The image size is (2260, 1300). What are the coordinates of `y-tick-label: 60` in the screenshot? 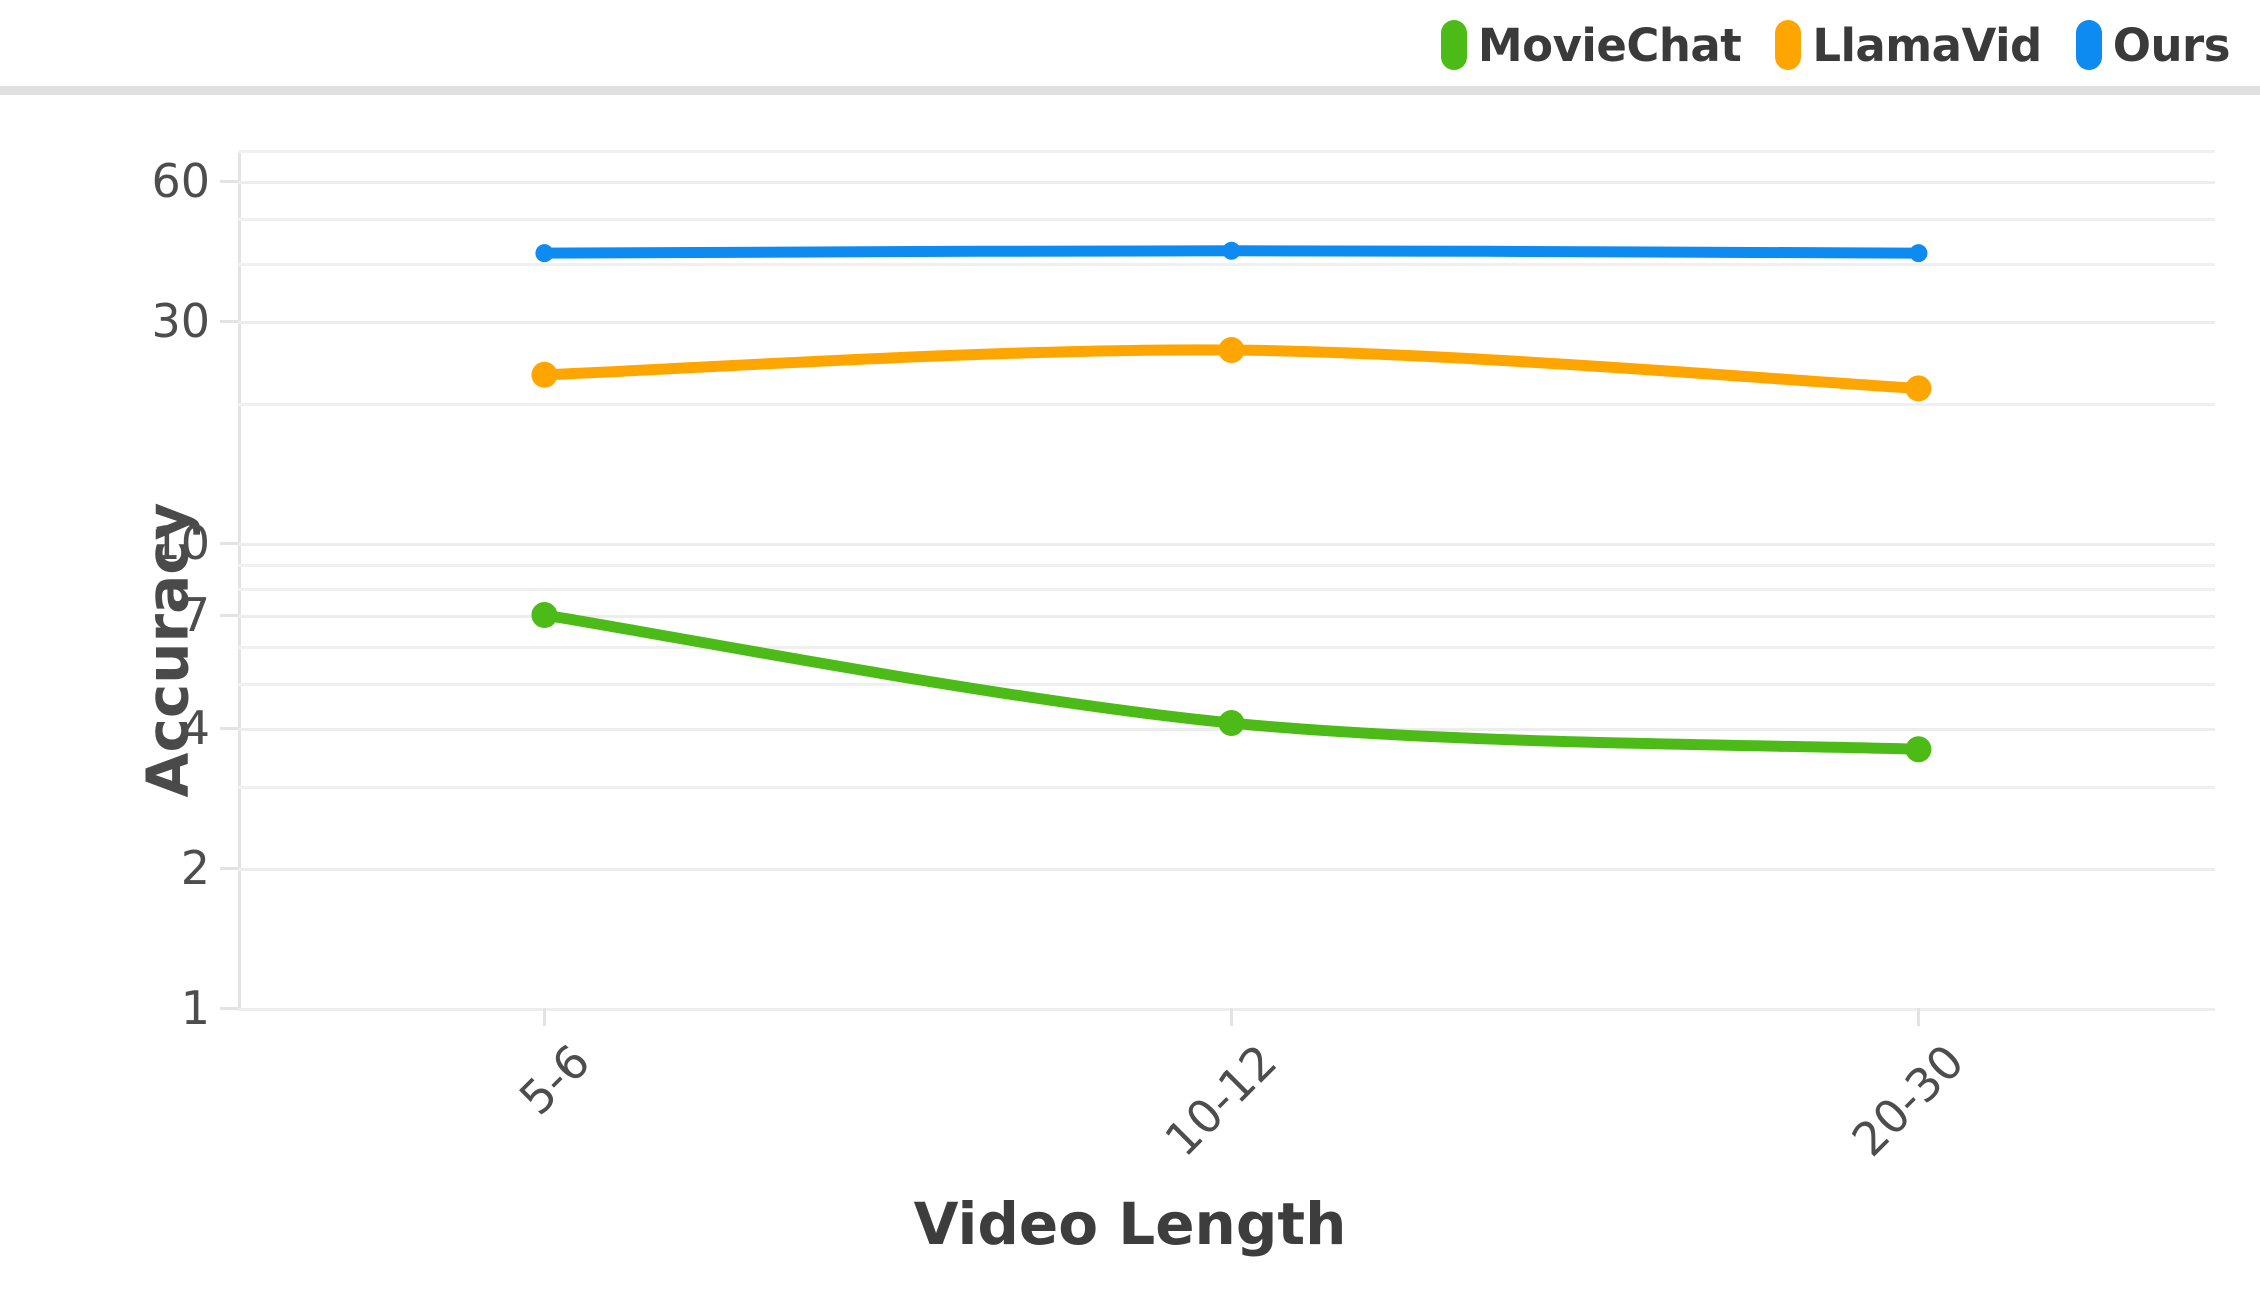 It's located at (180, 181).